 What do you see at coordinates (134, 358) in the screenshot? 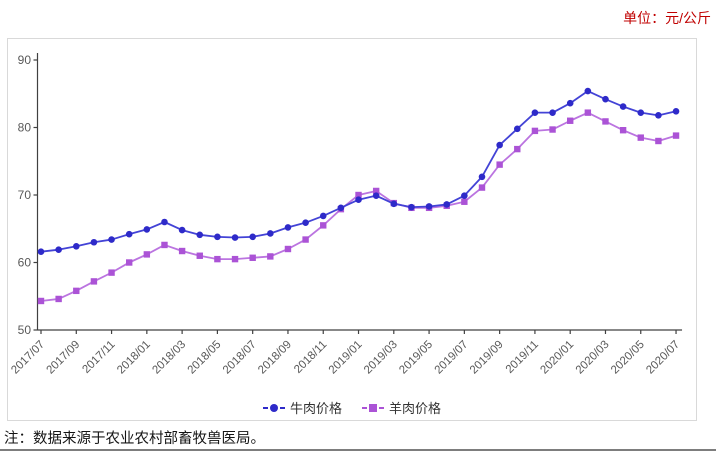
I see `x-tick-label: 2018/01` at bounding box center [134, 358].